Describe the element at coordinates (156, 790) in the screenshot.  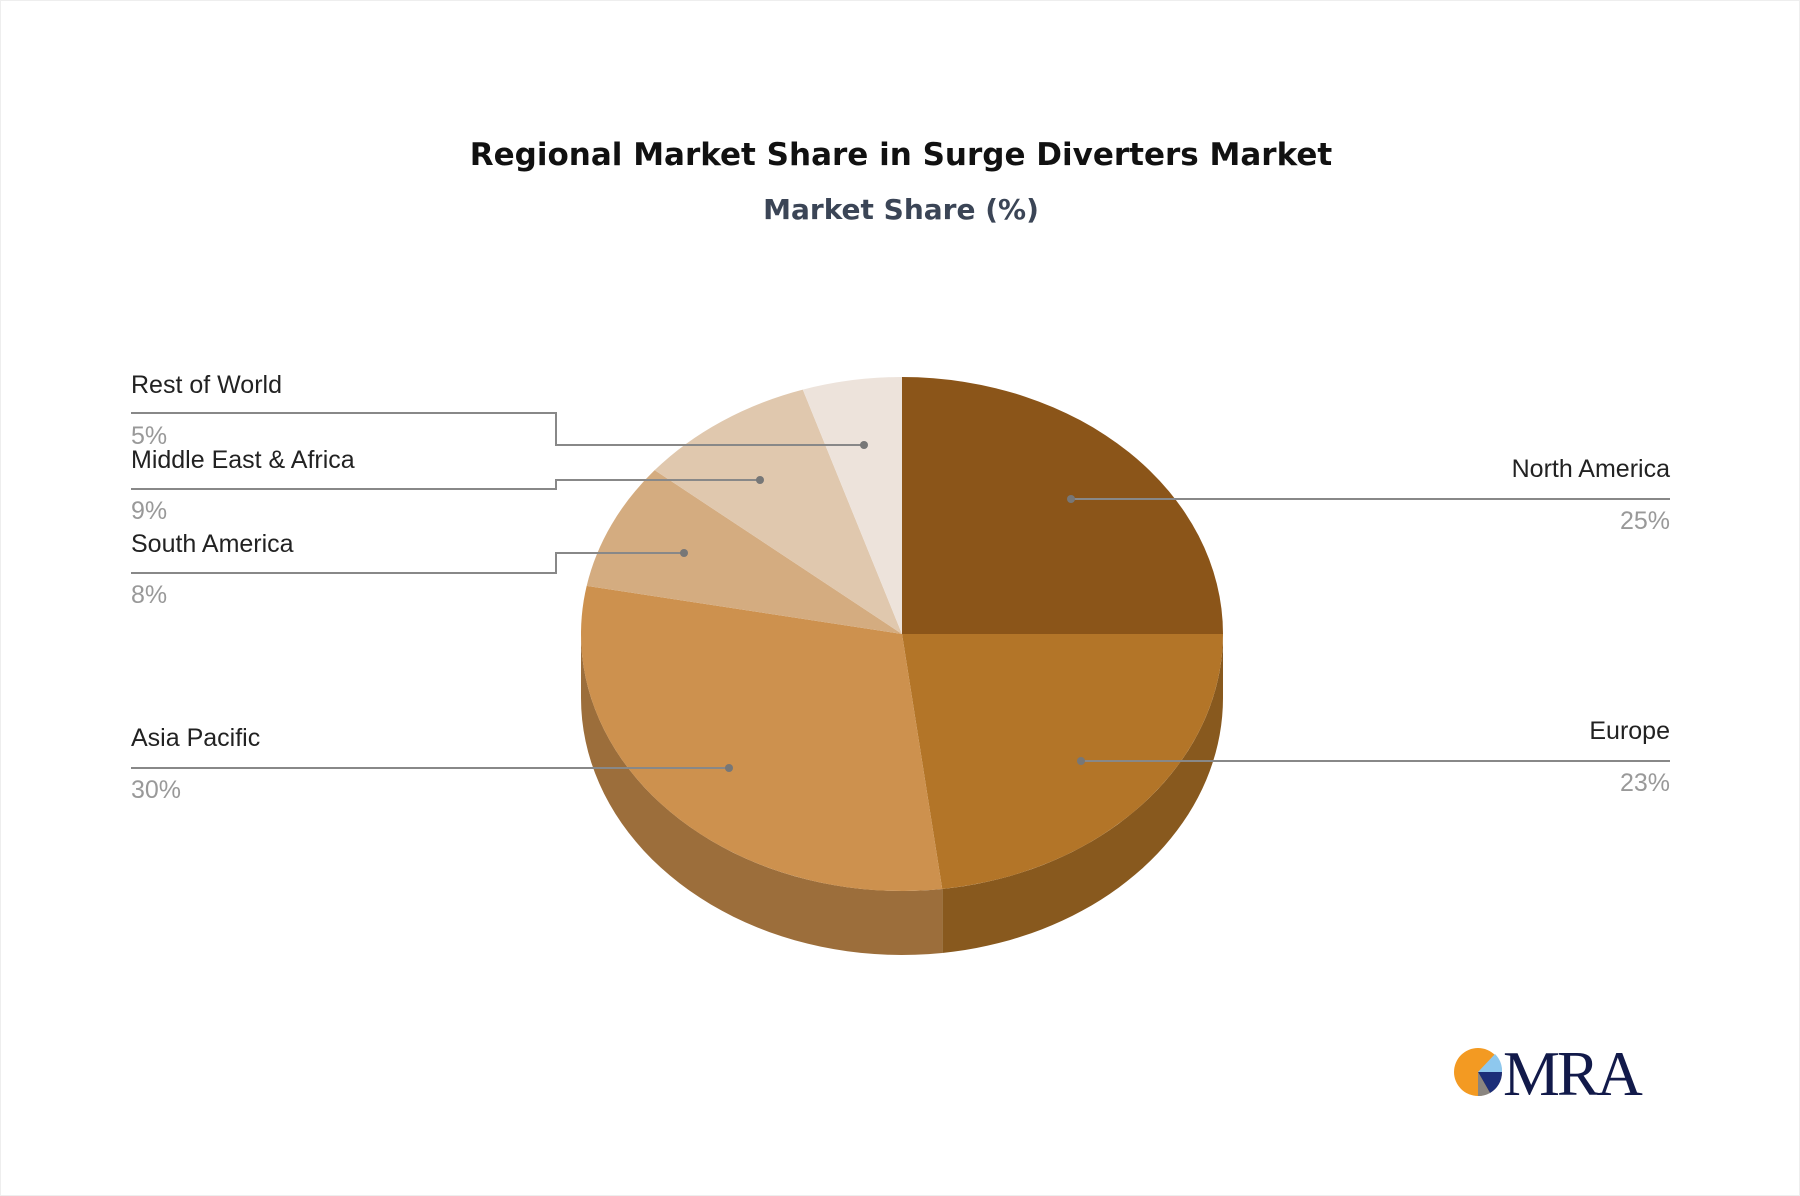
I see `value-label-asia-pacific: 30%` at that location.